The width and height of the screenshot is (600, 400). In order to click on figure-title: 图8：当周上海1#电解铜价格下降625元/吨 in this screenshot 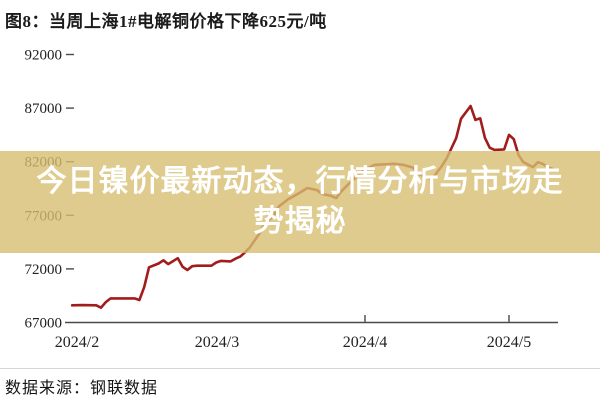, I will do `click(166, 21)`.